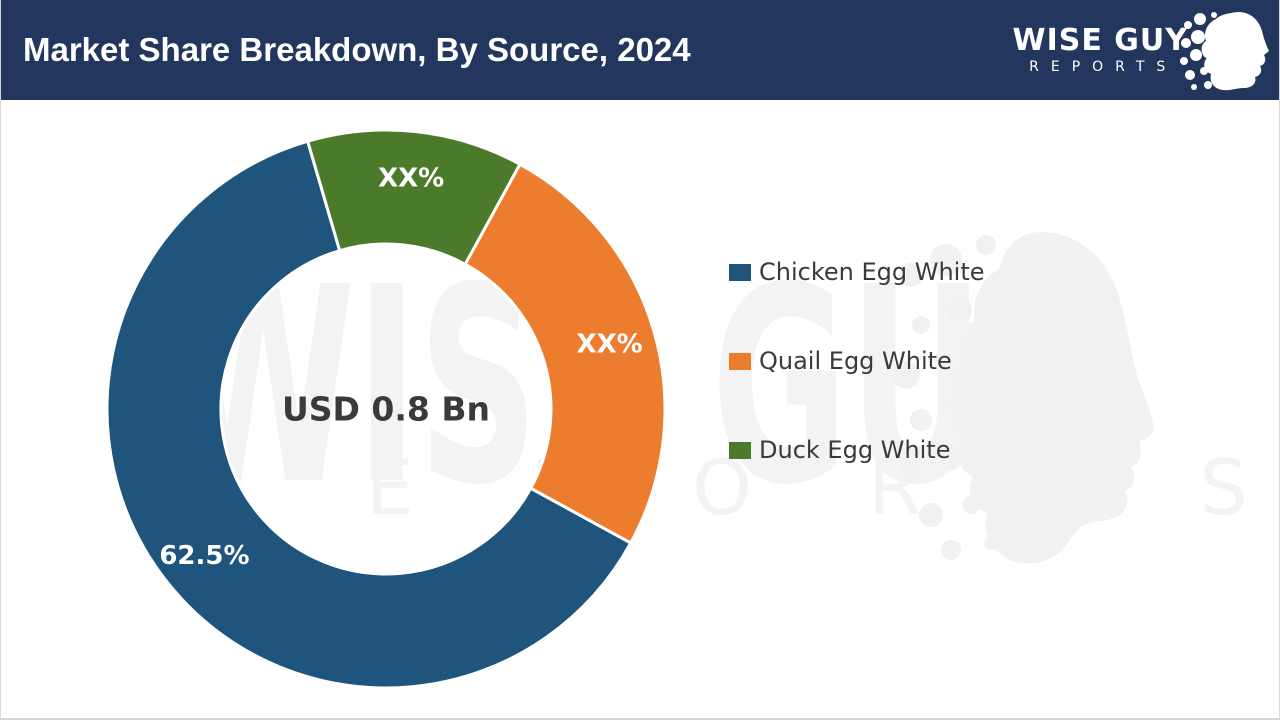  I want to click on brand-subname: REPORTS, so click(1103, 67).